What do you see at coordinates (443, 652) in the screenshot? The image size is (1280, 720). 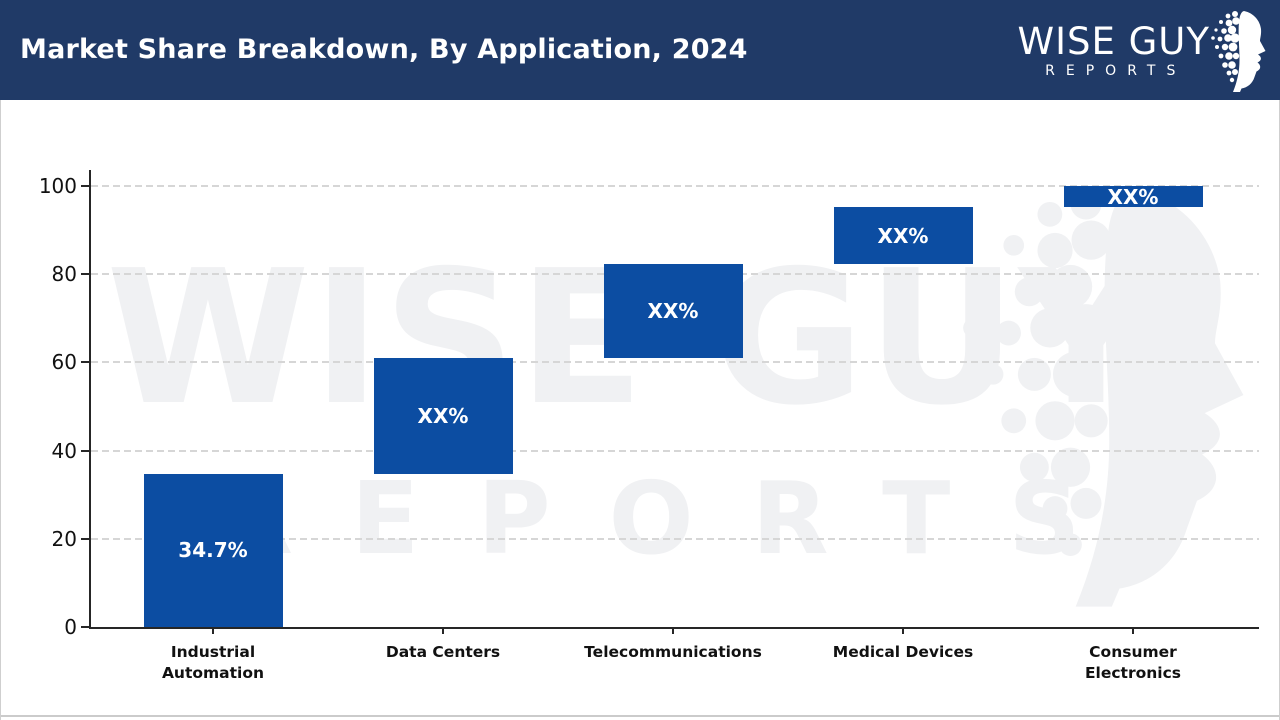 I see `x-axis-label: Data Centers` at bounding box center [443, 652].